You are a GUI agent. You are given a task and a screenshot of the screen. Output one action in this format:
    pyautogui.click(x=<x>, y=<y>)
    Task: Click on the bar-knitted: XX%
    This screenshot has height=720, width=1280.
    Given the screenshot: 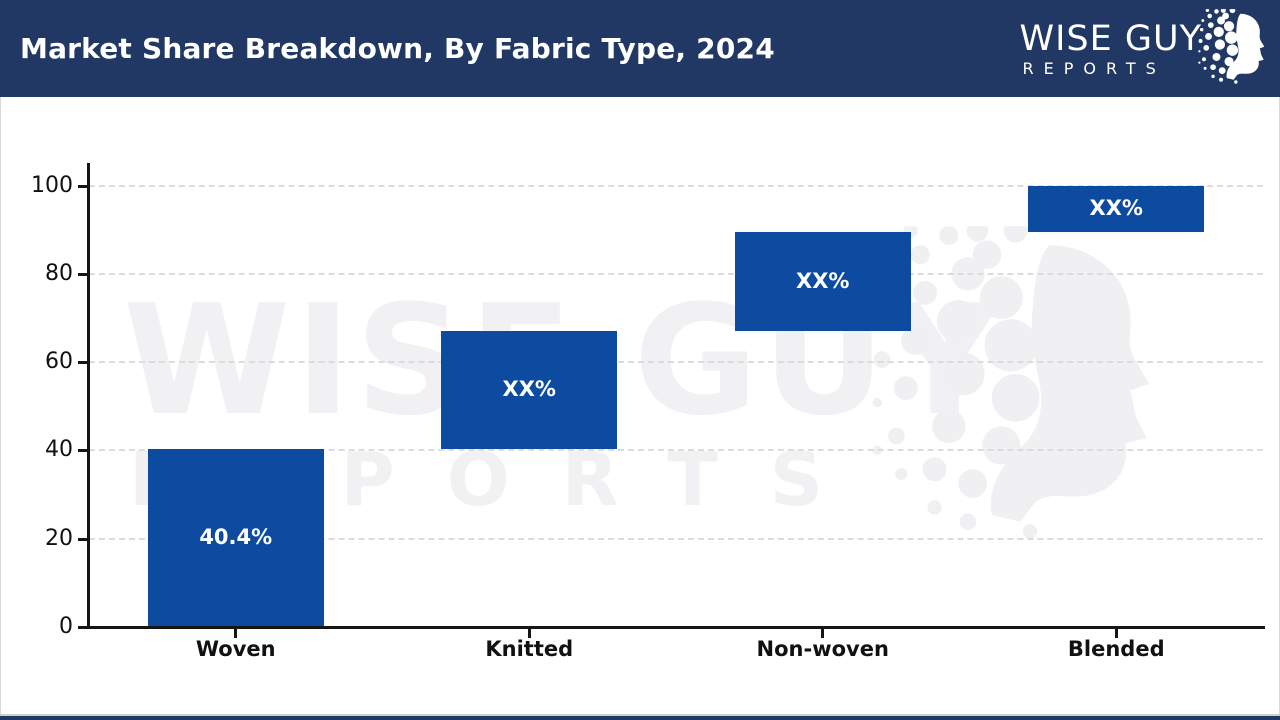 What is the action you would take?
    pyautogui.click(x=529, y=390)
    